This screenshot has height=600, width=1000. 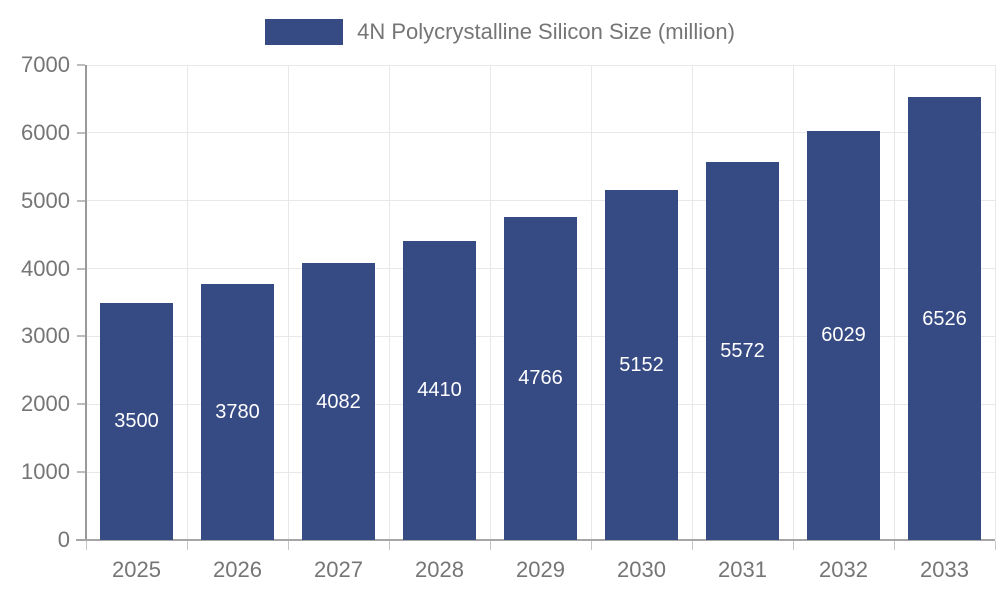 I want to click on y-axis-tick-label: 5000, so click(x=45, y=200).